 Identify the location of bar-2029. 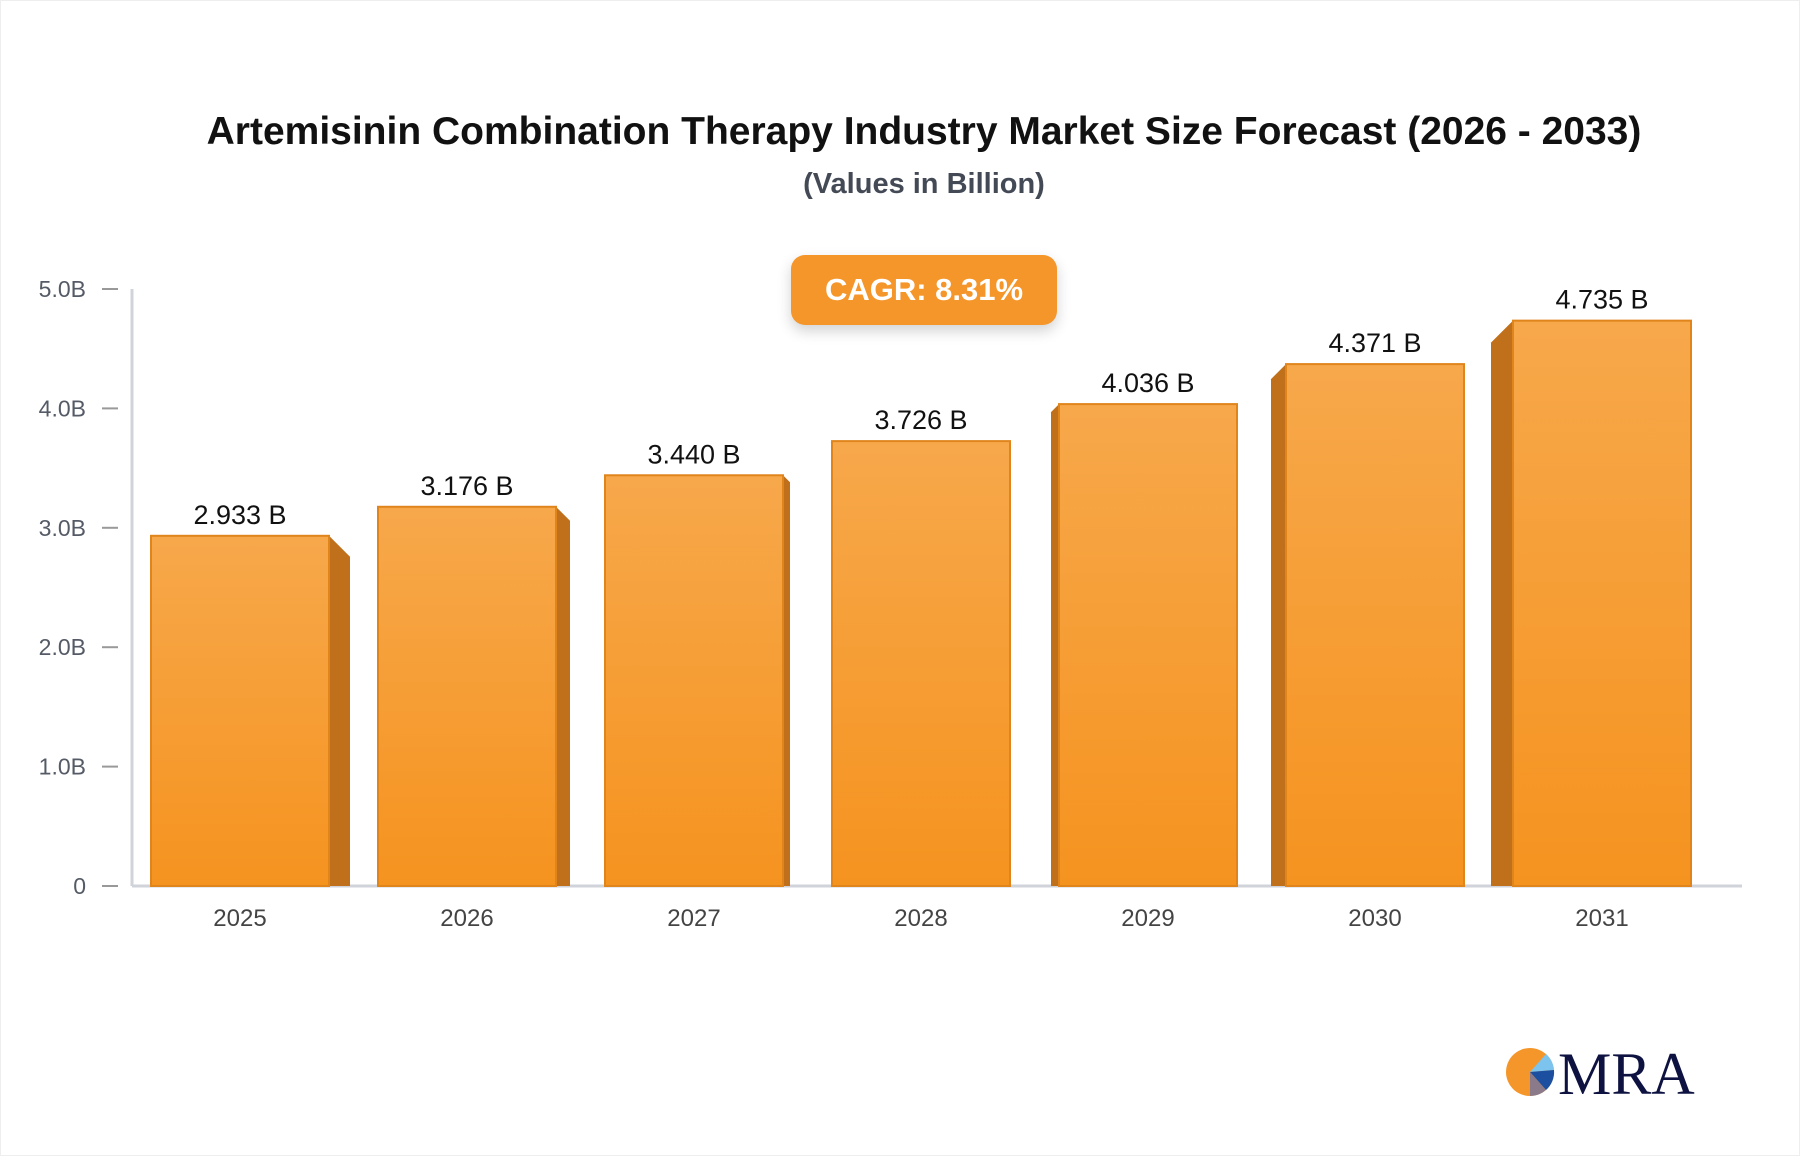
(1148, 645).